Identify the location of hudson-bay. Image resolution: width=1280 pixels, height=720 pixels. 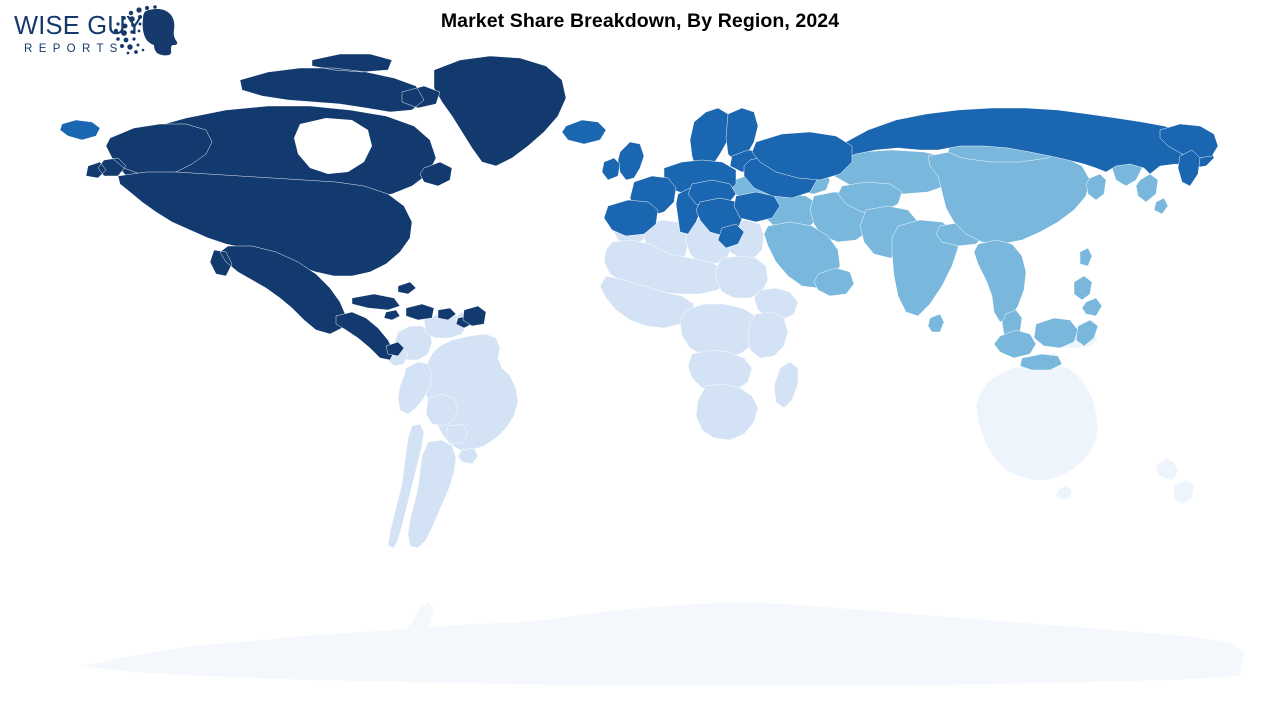
(333, 146).